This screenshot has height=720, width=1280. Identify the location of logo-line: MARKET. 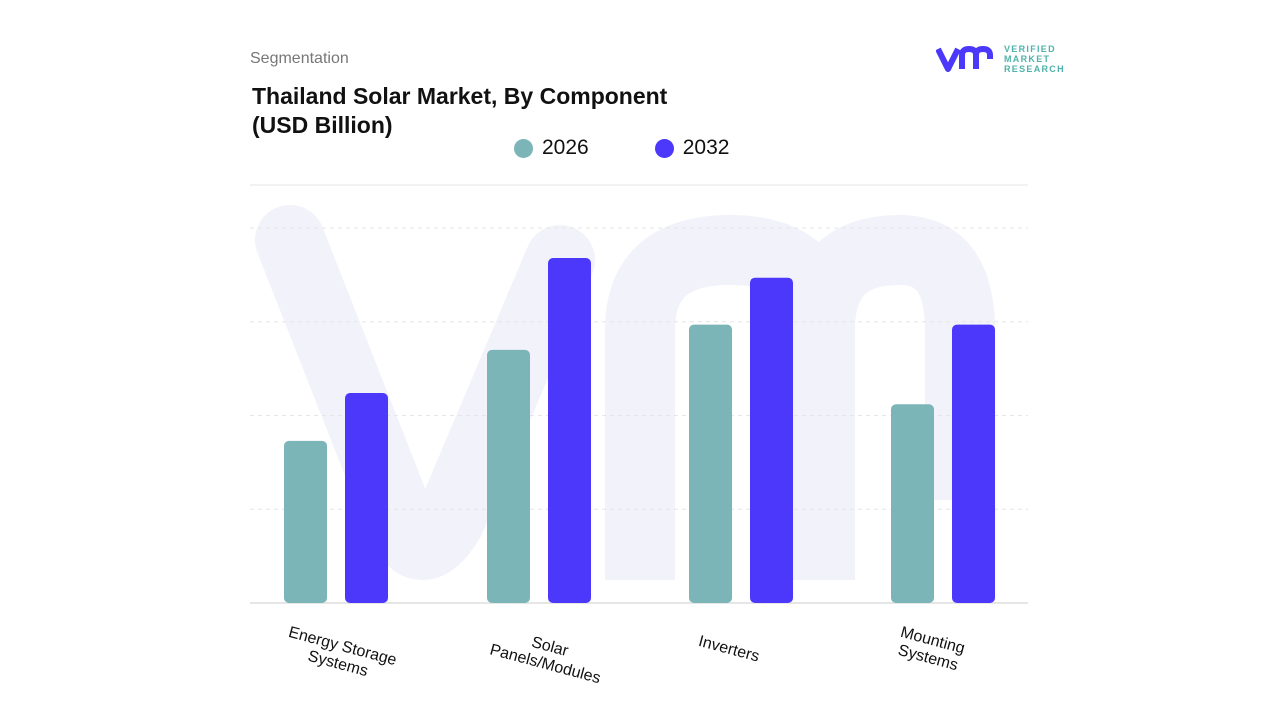
(1027, 59).